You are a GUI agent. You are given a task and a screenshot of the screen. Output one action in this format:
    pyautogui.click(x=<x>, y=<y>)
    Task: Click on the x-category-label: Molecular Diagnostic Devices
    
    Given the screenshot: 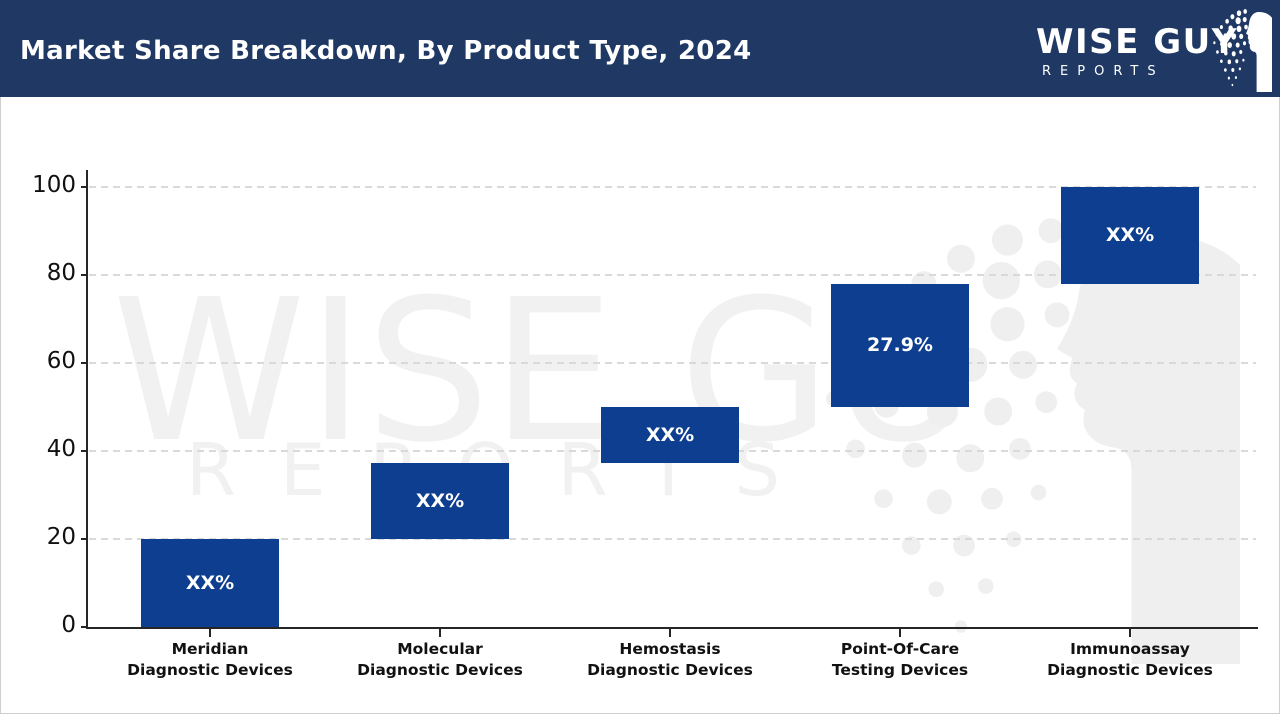 What is the action you would take?
    pyautogui.click(x=440, y=660)
    